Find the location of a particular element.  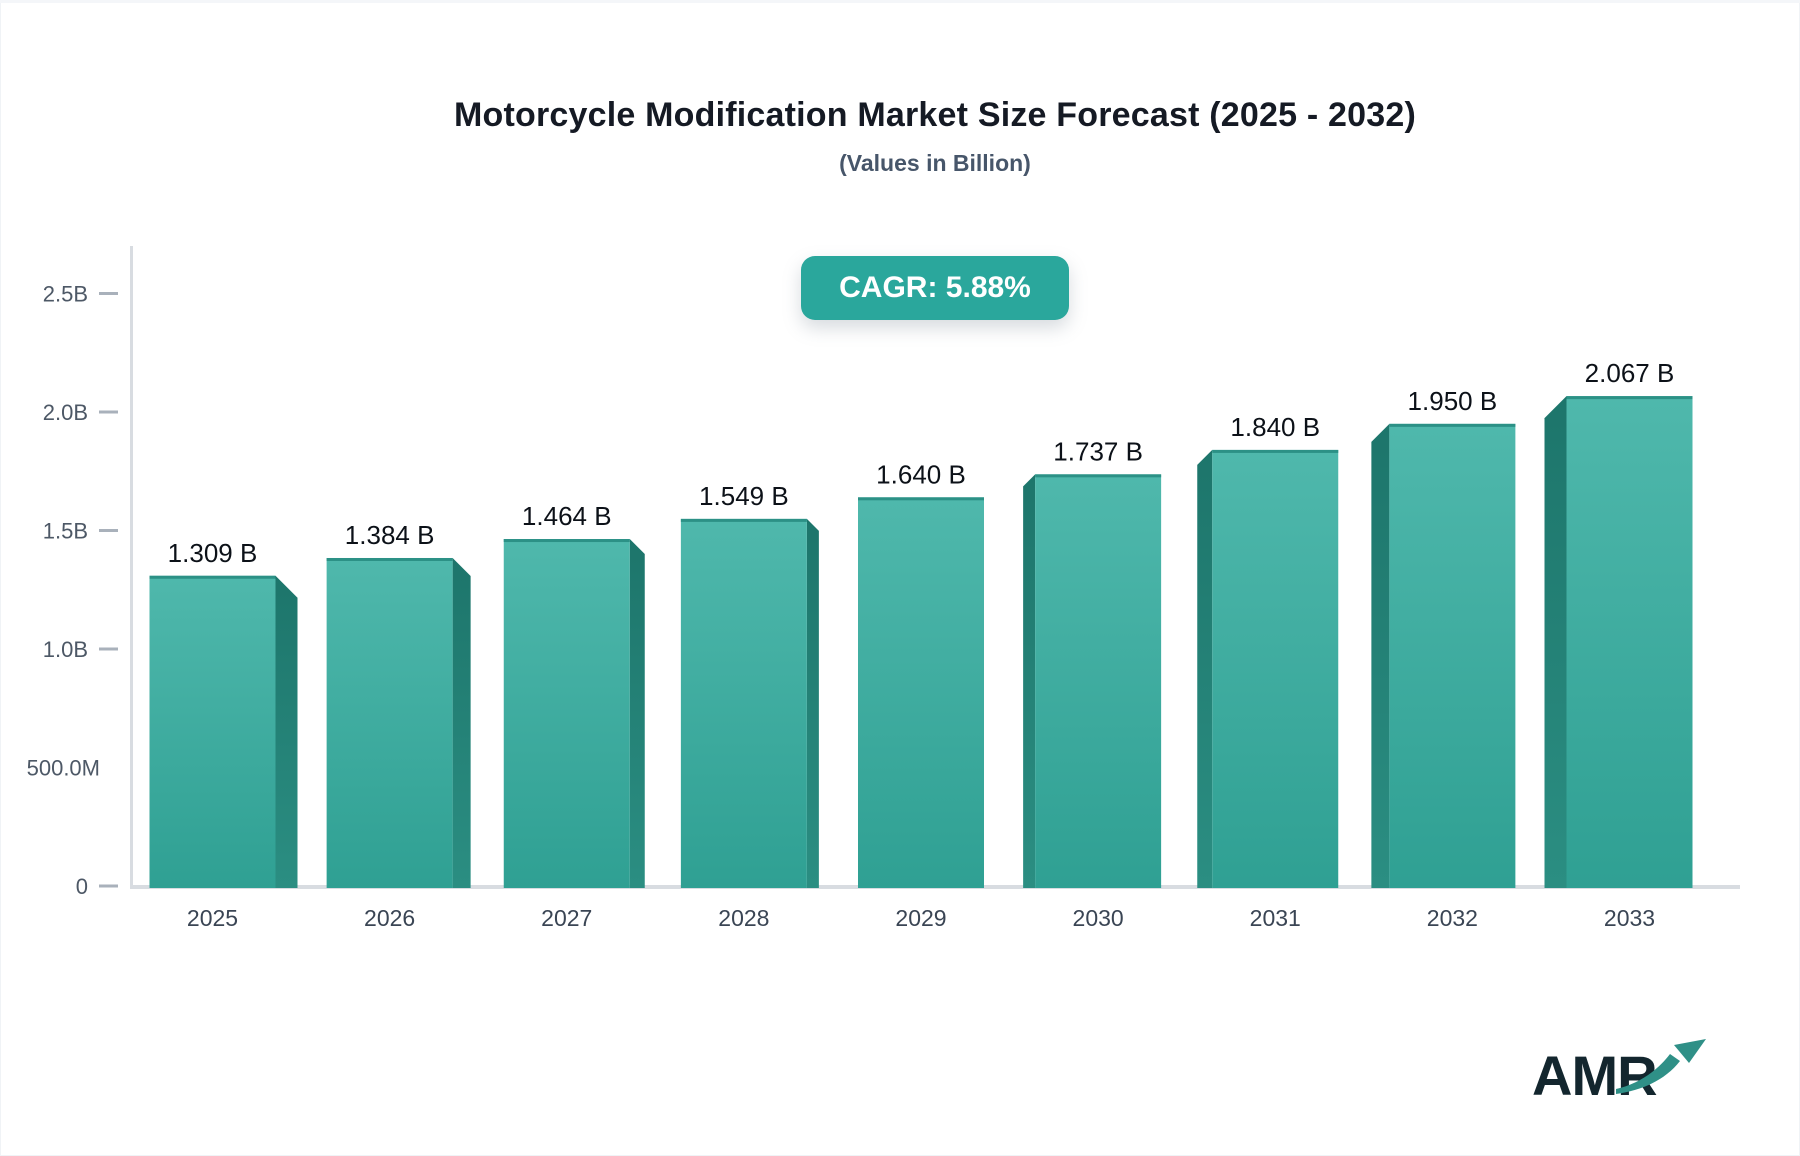

bar-2029 is located at coordinates (921, 692).